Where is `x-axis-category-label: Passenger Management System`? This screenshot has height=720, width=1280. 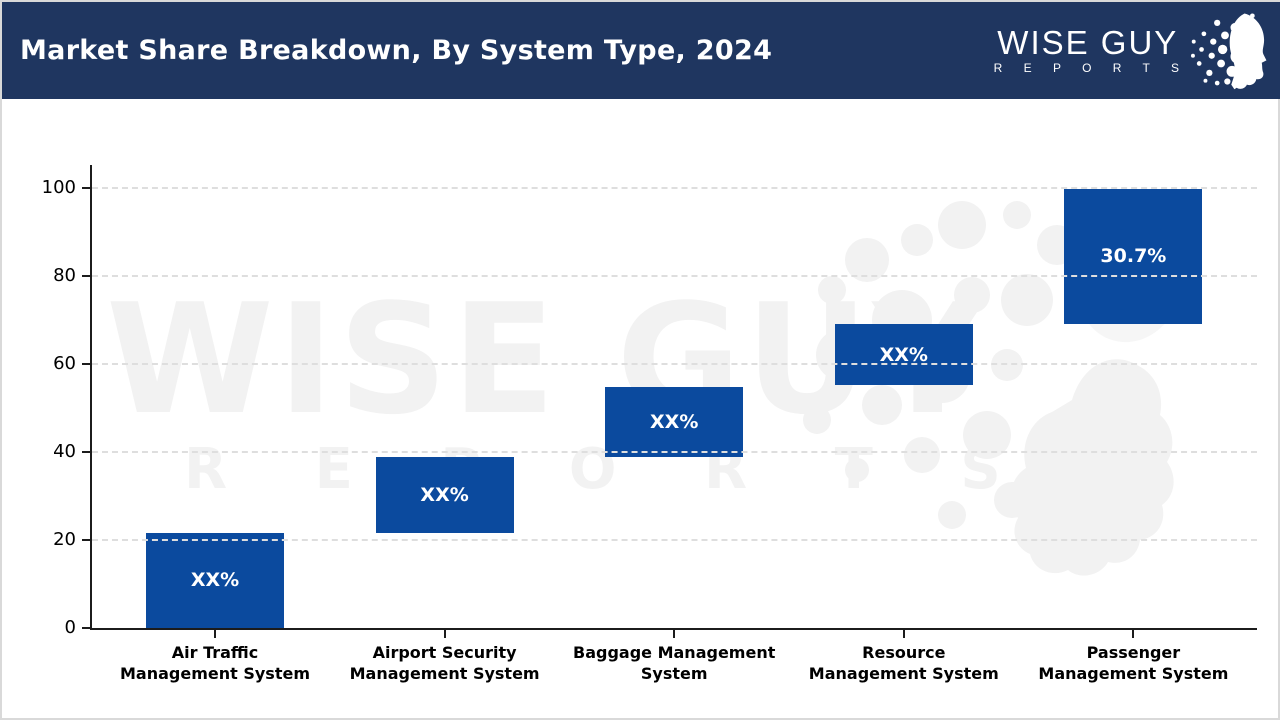 x-axis-category-label: Passenger Management System is located at coordinates (1133, 663).